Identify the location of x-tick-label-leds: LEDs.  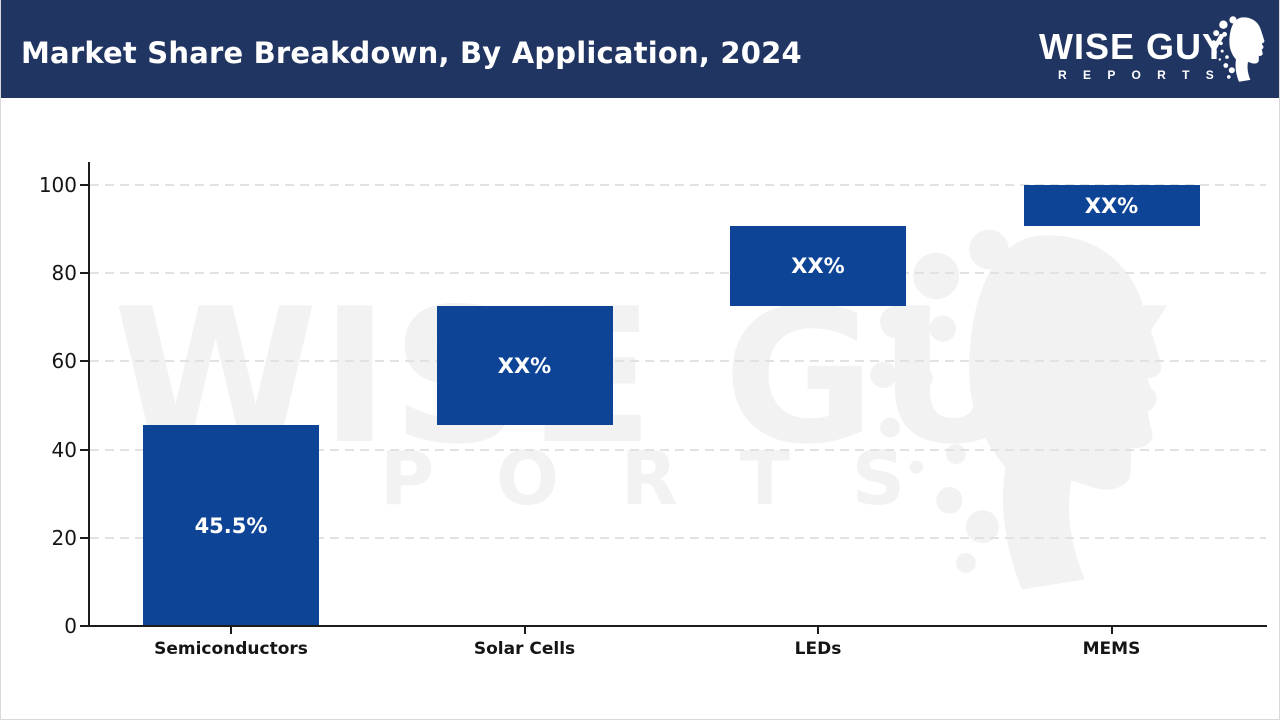
(818, 649).